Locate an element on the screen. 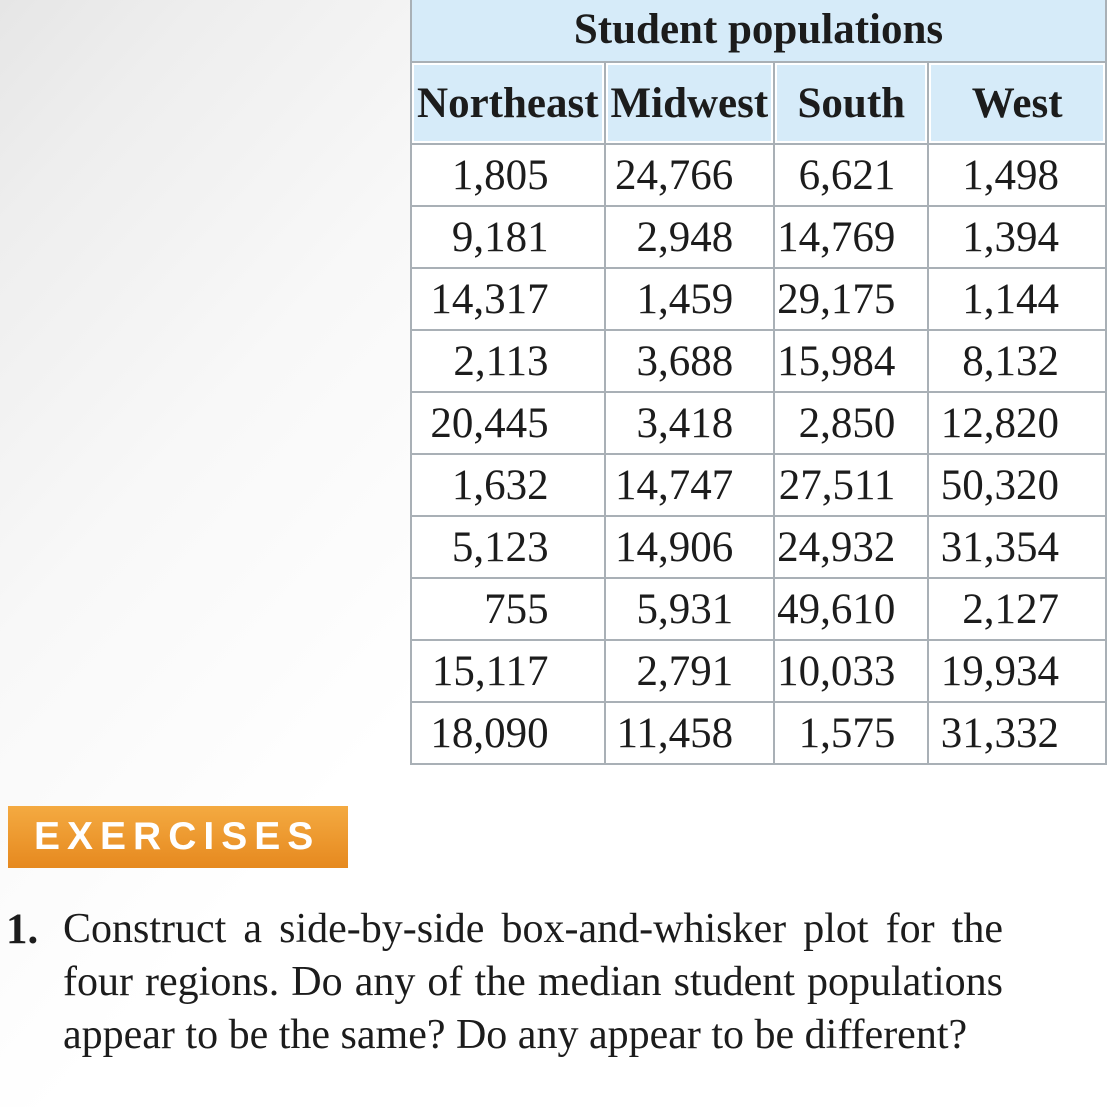 The width and height of the screenshot is (1107, 1107). table-cell: 50,320 is located at coordinates (1017, 485).